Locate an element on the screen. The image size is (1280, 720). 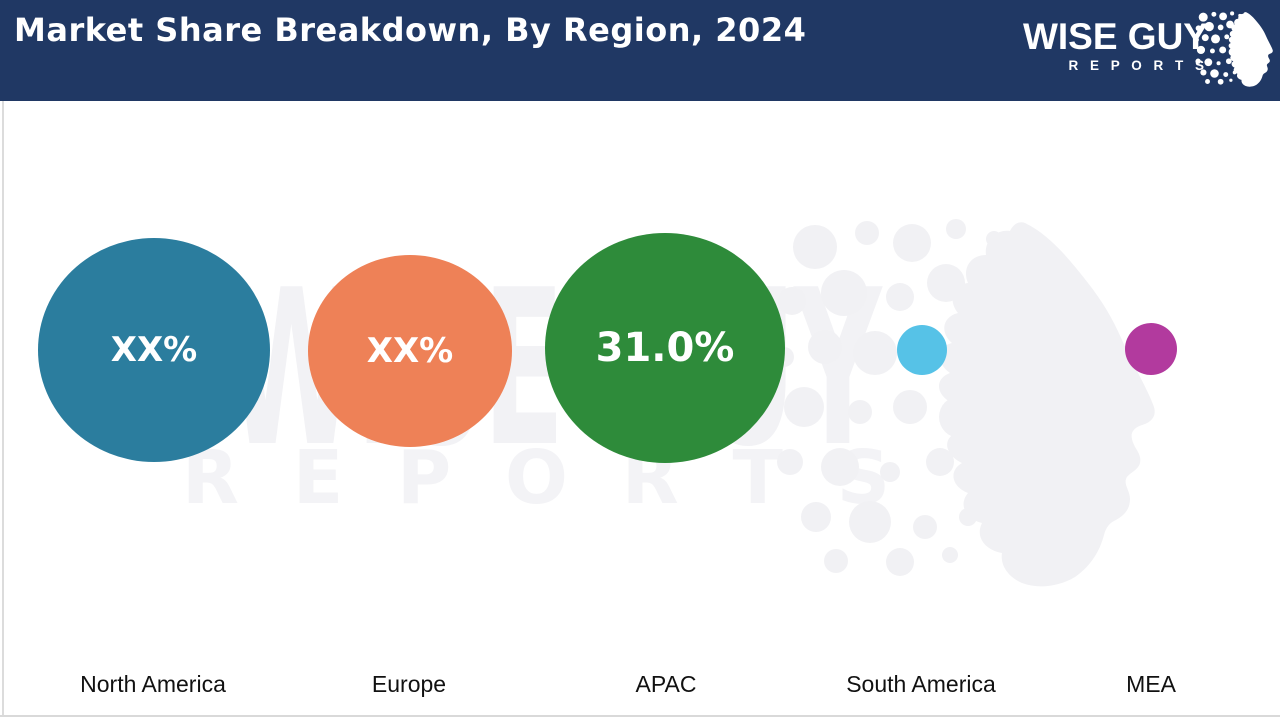
bubble-apac: 31.0% is located at coordinates (665, 348).